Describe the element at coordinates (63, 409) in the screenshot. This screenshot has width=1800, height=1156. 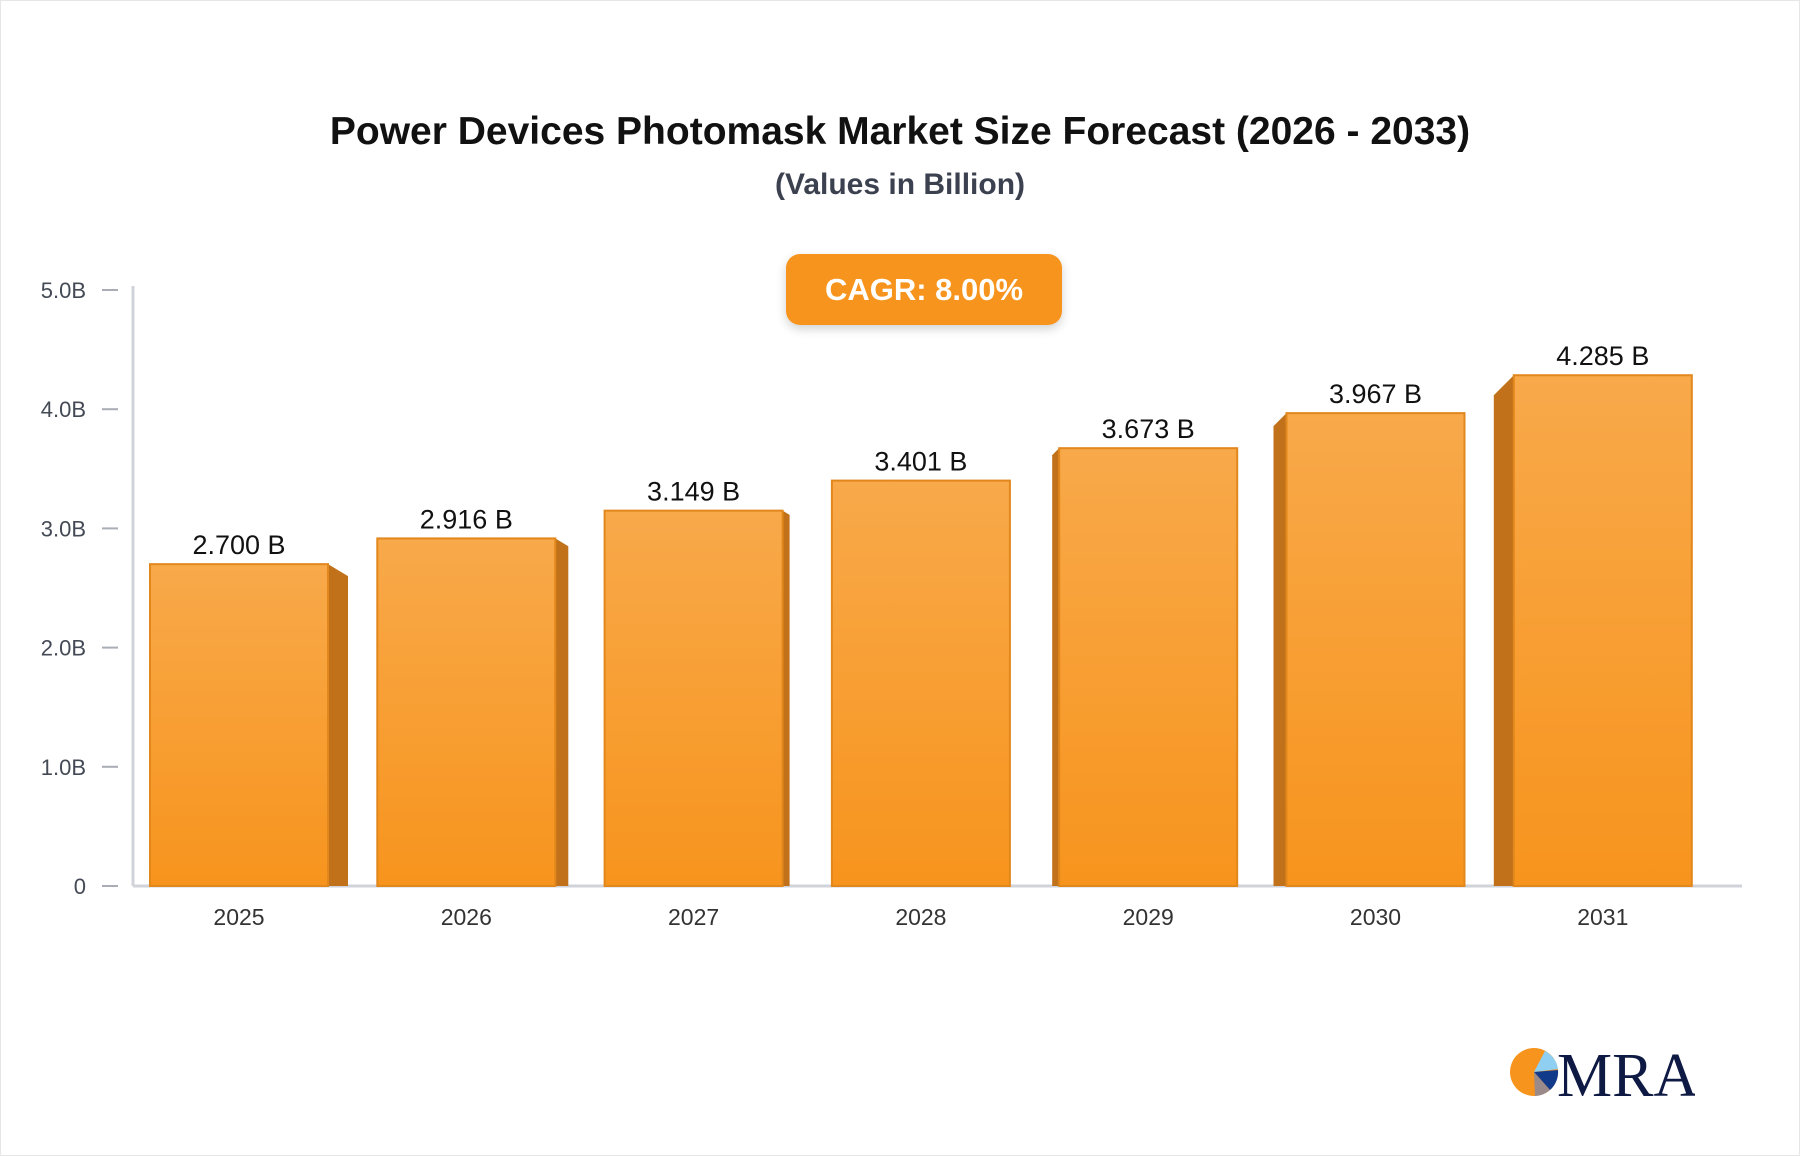
I see `y-tick-label: 4.0B` at that location.